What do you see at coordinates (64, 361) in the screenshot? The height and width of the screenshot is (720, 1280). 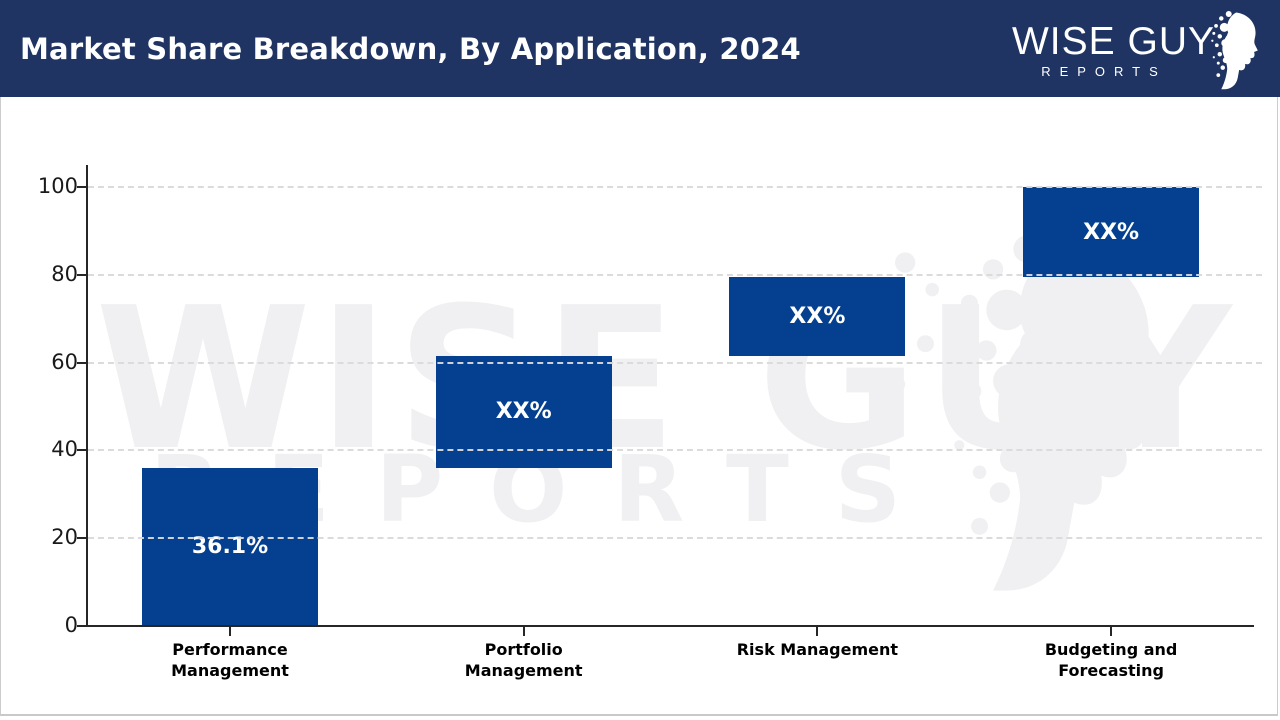 I see `y-tick-label-60: 60` at bounding box center [64, 361].